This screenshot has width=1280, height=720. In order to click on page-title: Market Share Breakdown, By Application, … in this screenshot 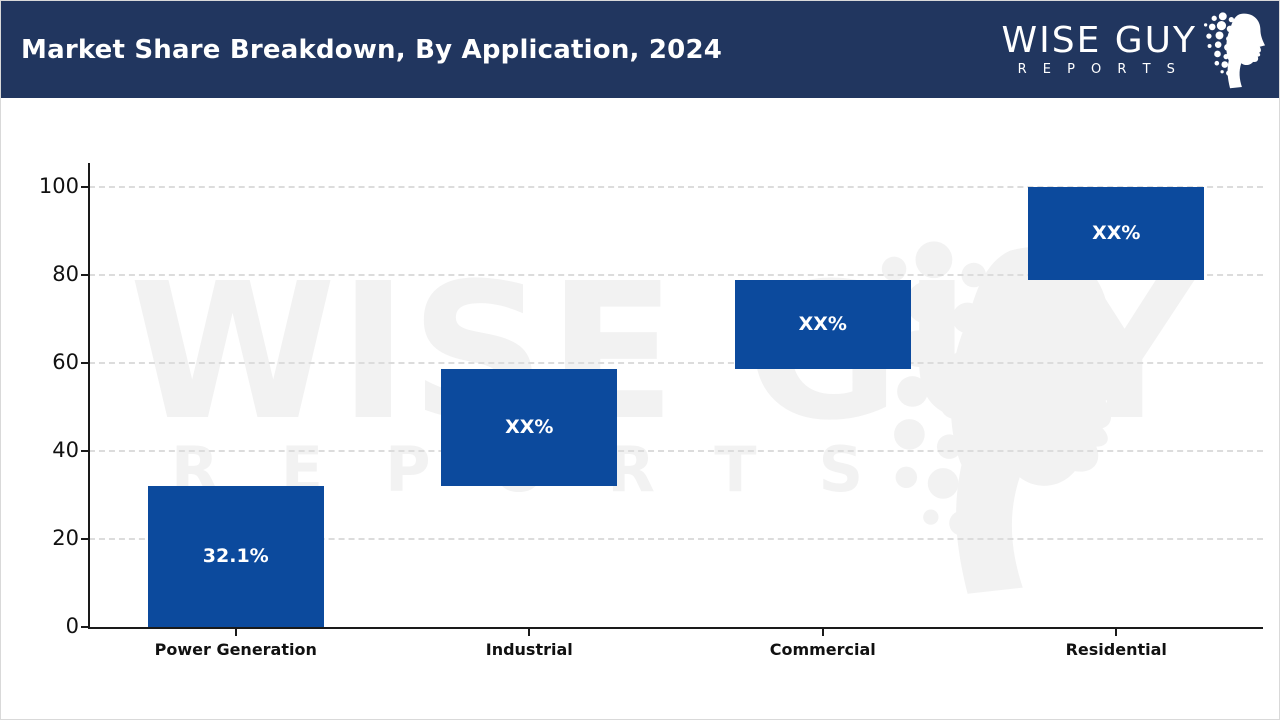, I will do `click(372, 49)`.